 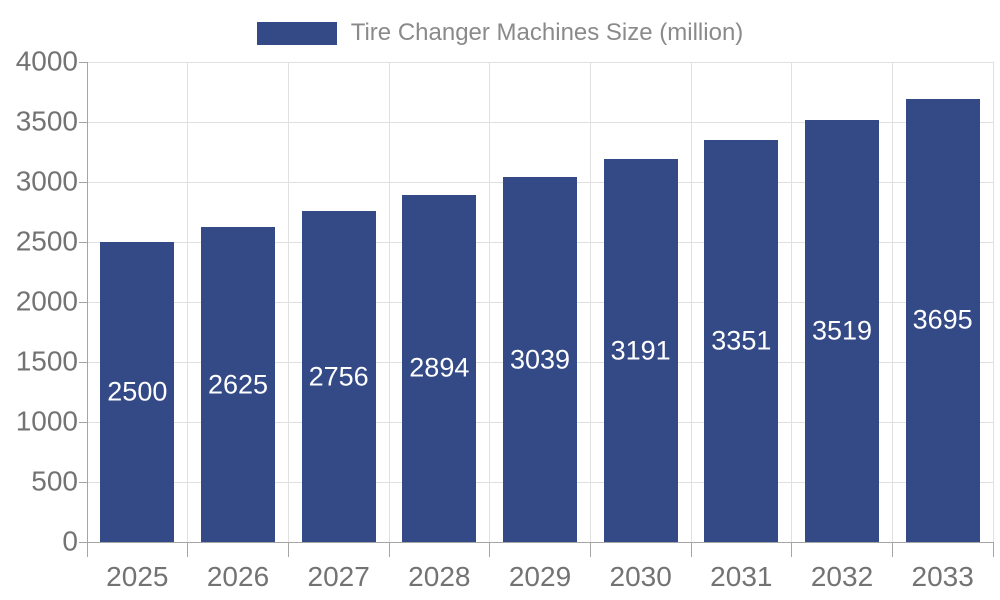 I want to click on bar-value-label: 2625, so click(x=238, y=384).